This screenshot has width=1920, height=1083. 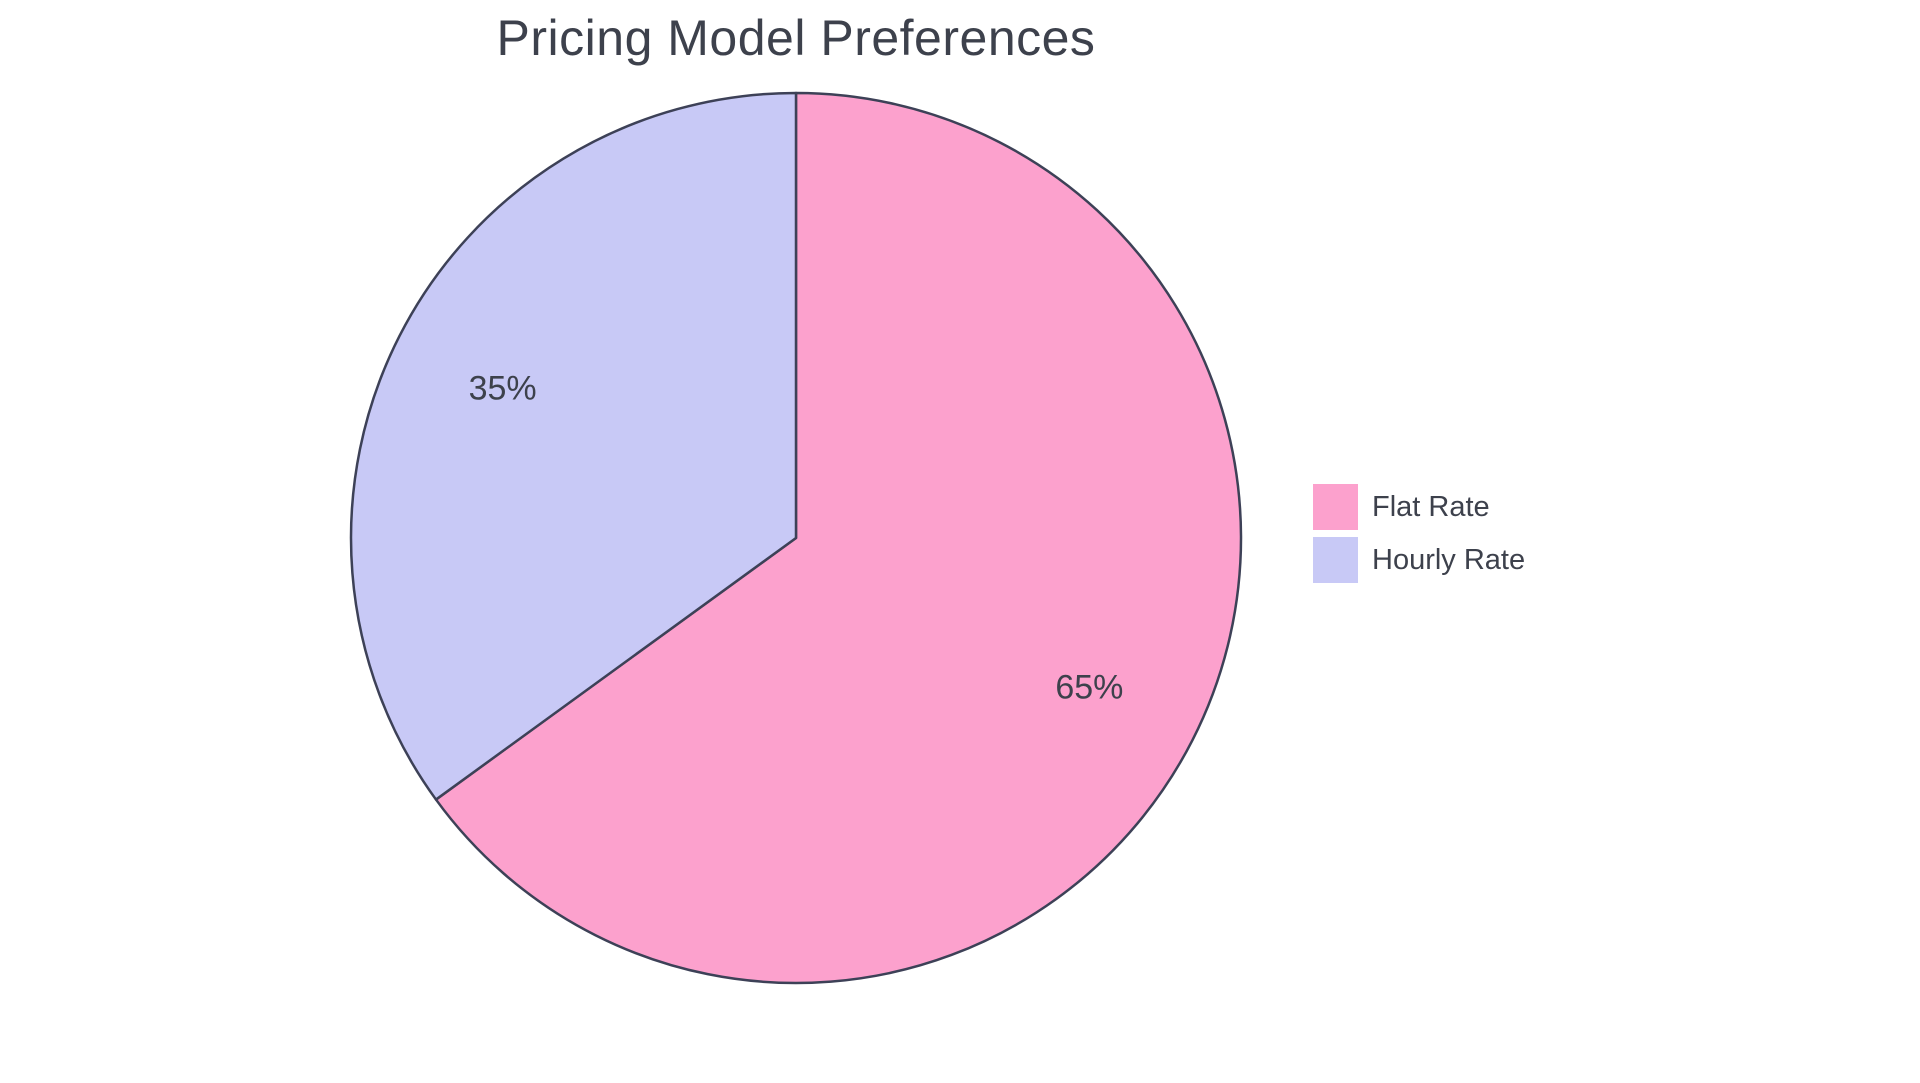 What do you see at coordinates (1335, 507) in the screenshot?
I see `legend-swatch-flat-rate` at bounding box center [1335, 507].